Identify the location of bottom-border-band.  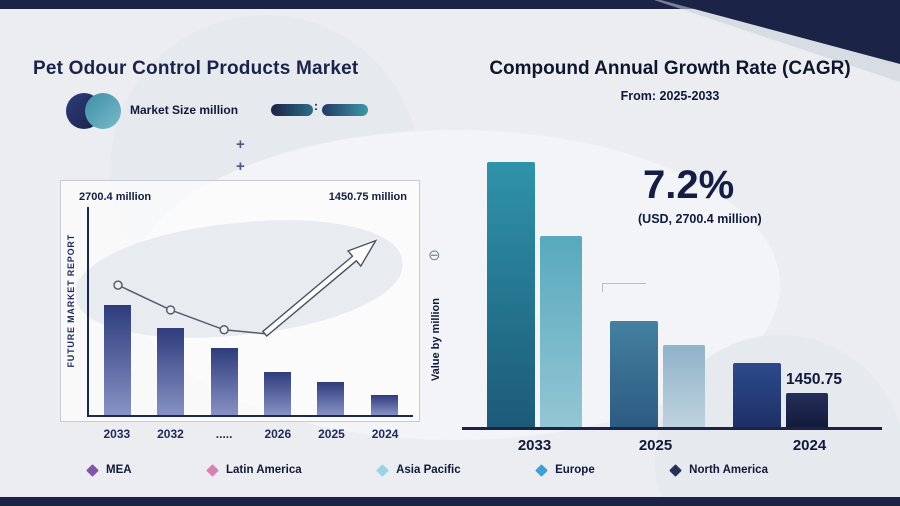
(450, 501).